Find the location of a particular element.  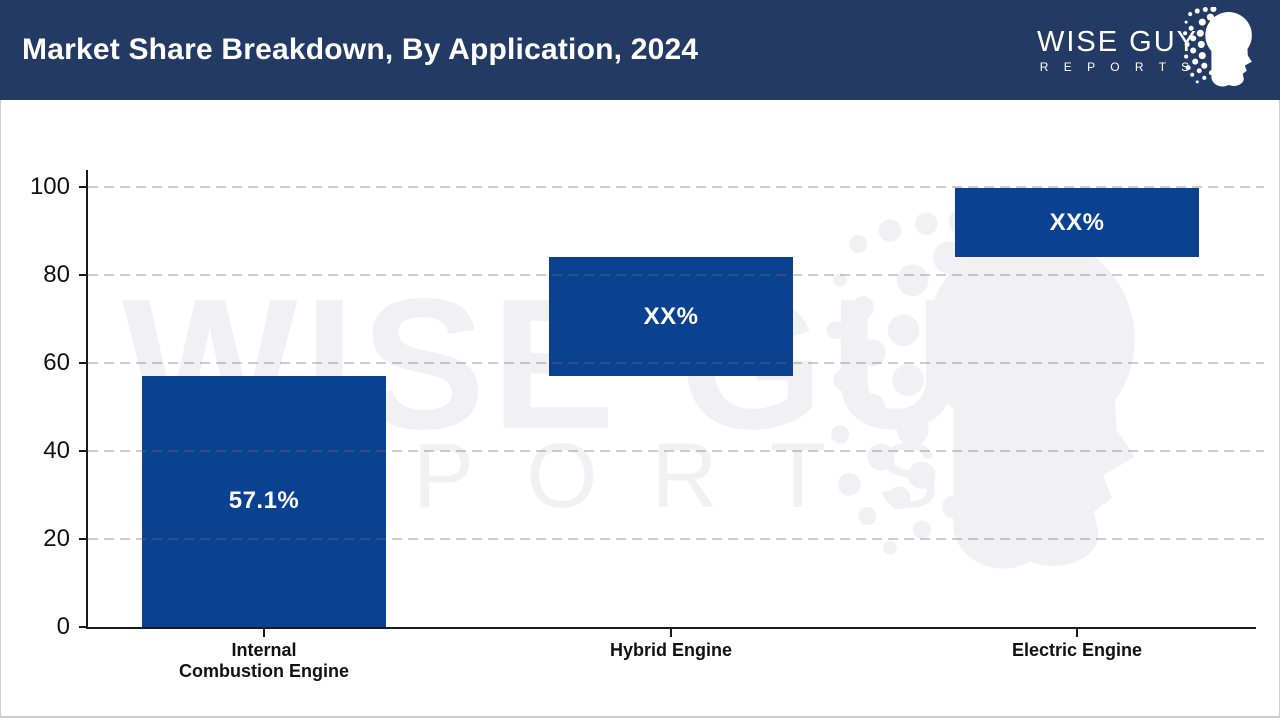

logo-face-icon is located at coordinates (1220, 50).